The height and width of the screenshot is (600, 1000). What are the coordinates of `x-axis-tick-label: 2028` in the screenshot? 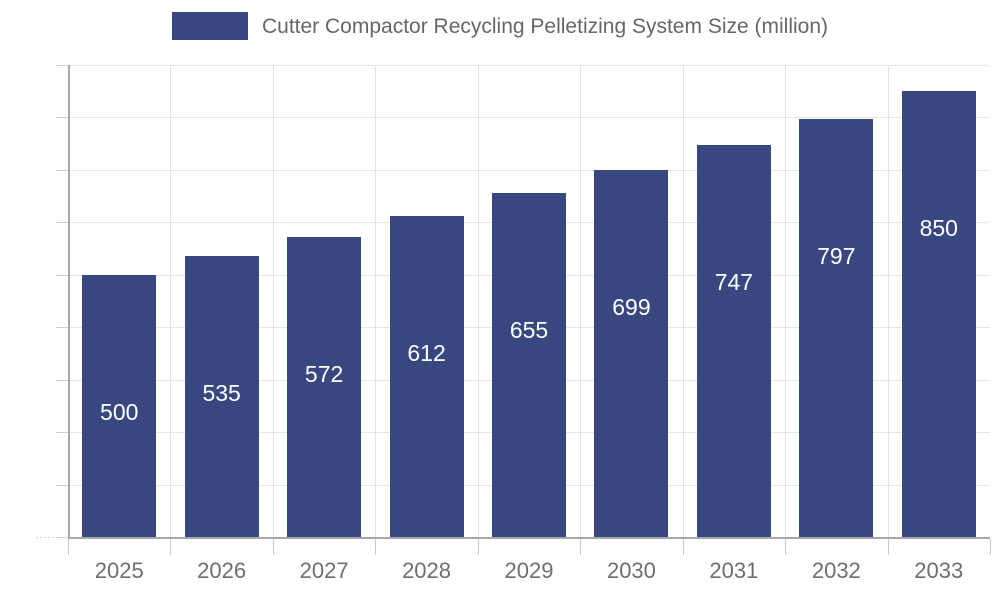 It's located at (427, 570).